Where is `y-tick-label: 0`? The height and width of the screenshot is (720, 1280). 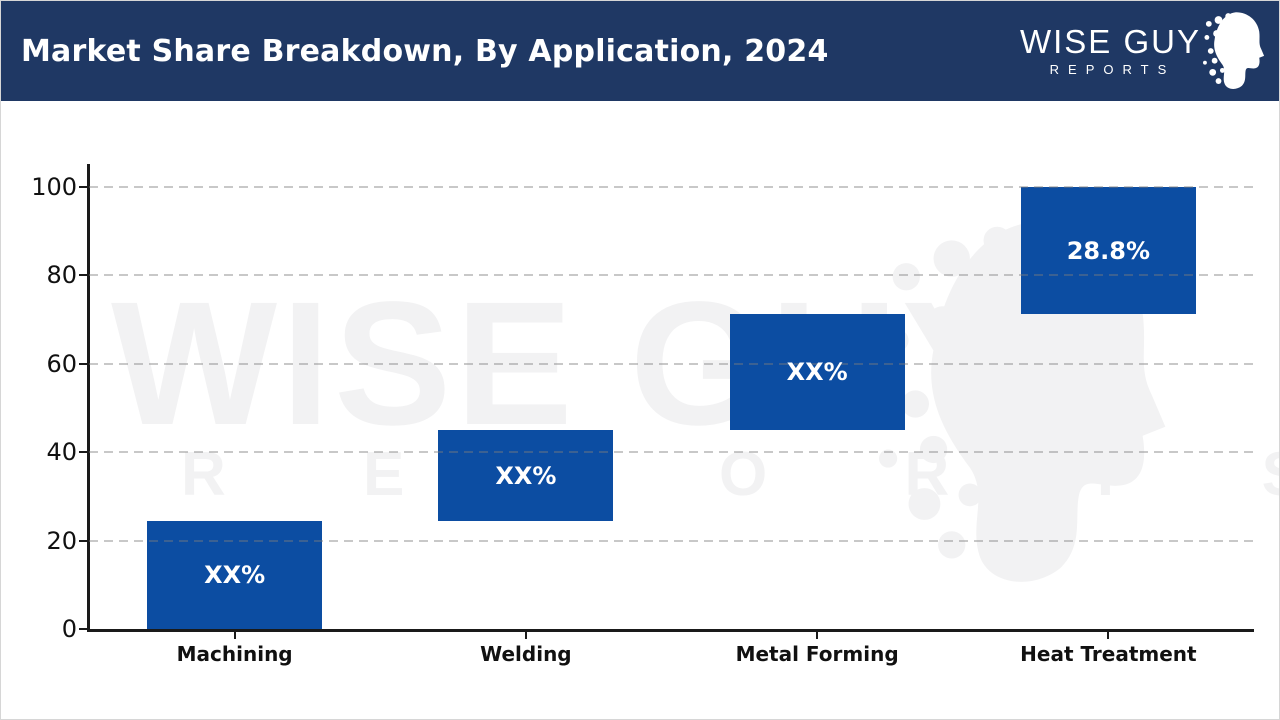 y-tick-label: 0 is located at coordinates (69, 629).